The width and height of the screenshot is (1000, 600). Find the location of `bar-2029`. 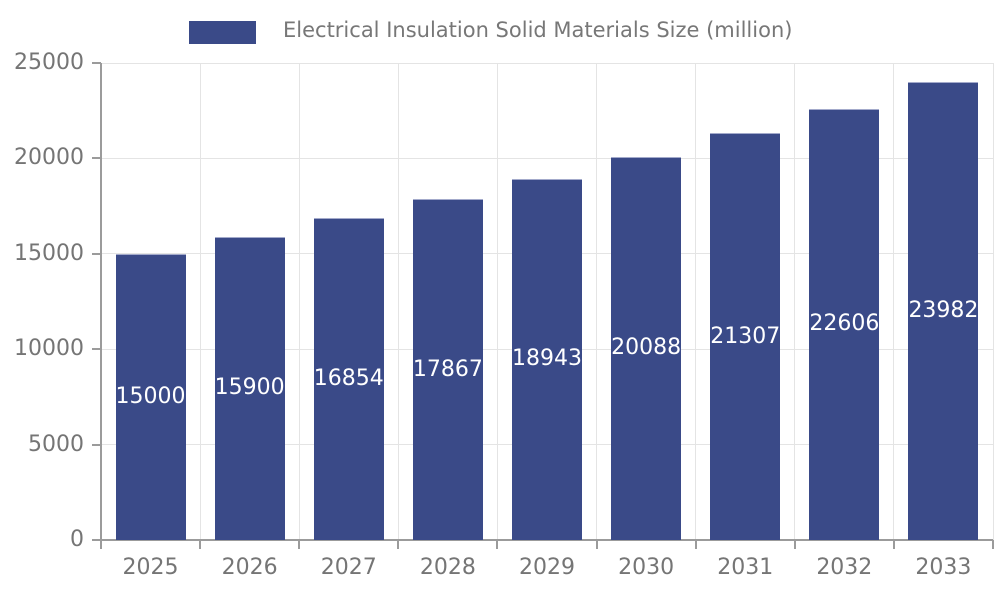

bar-2029 is located at coordinates (547, 359).